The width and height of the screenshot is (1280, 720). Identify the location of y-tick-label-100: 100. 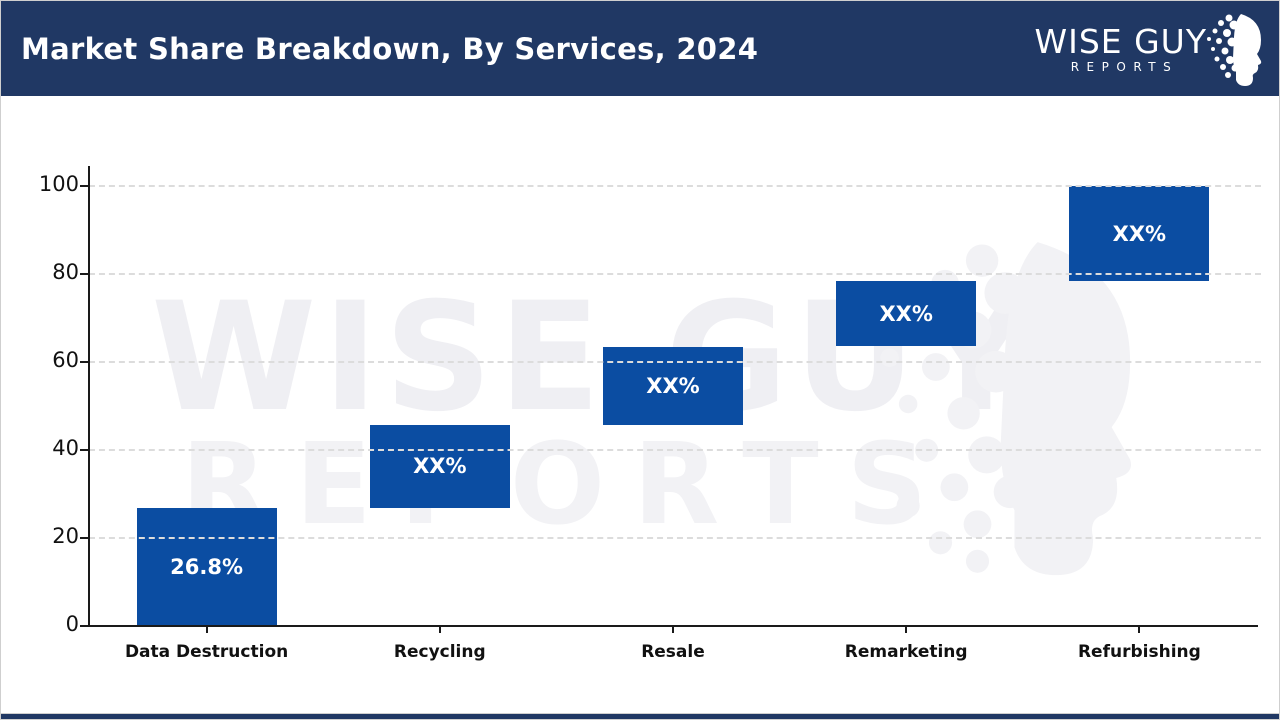
(58, 183).